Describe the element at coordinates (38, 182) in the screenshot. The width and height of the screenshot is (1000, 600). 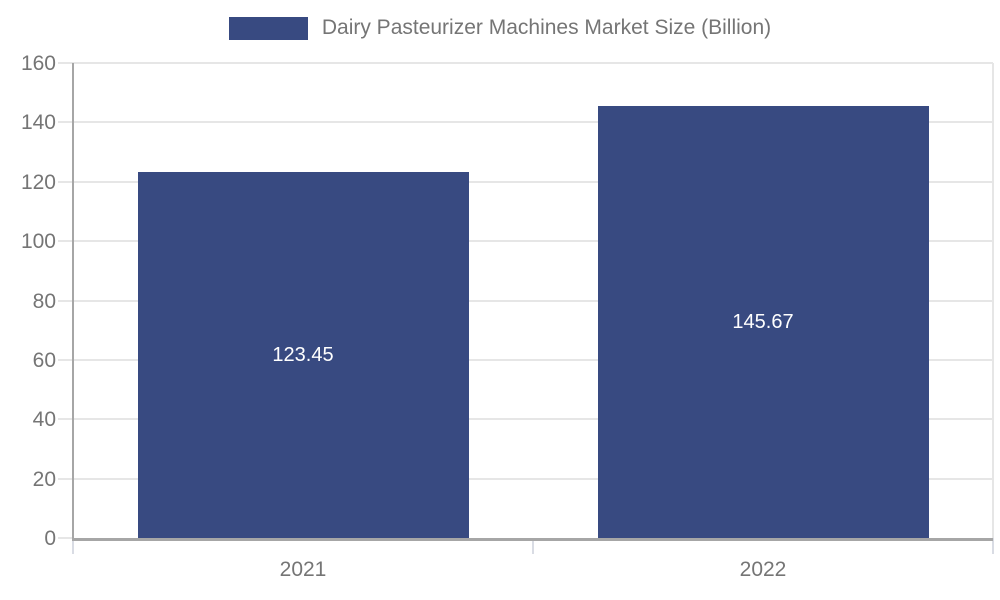
I see `y-axis-tick-label: 120` at that location.